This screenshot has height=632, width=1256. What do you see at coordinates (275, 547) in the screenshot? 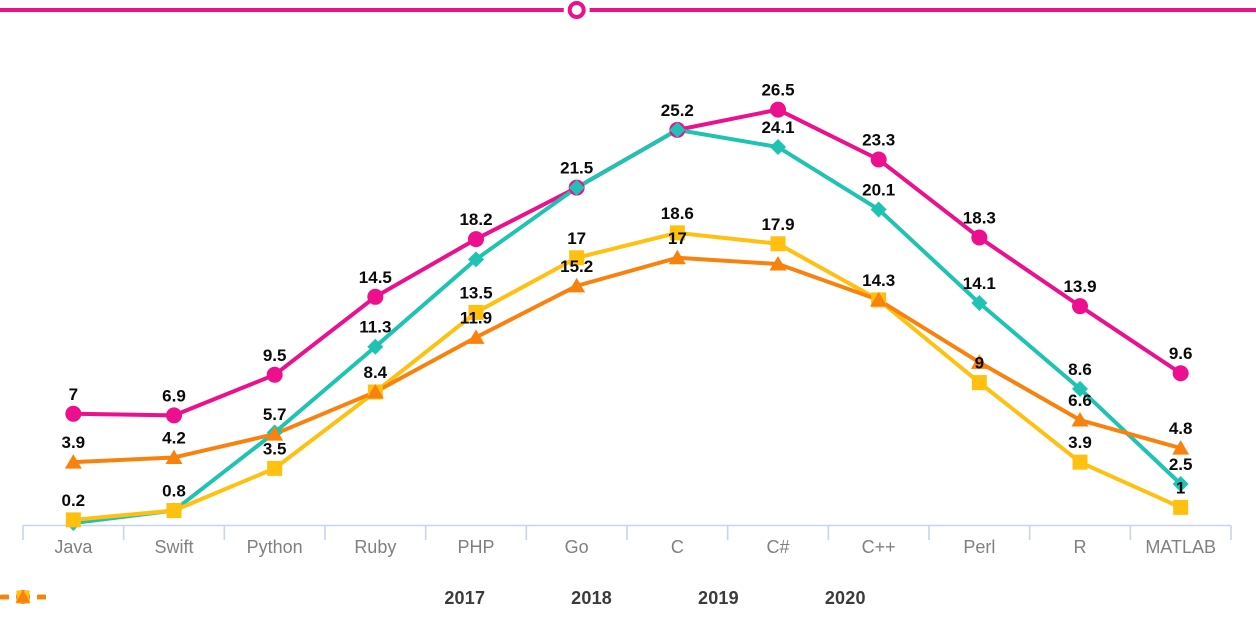
I see `x-axis-label-python: Python` at bounding box center [275, 547].